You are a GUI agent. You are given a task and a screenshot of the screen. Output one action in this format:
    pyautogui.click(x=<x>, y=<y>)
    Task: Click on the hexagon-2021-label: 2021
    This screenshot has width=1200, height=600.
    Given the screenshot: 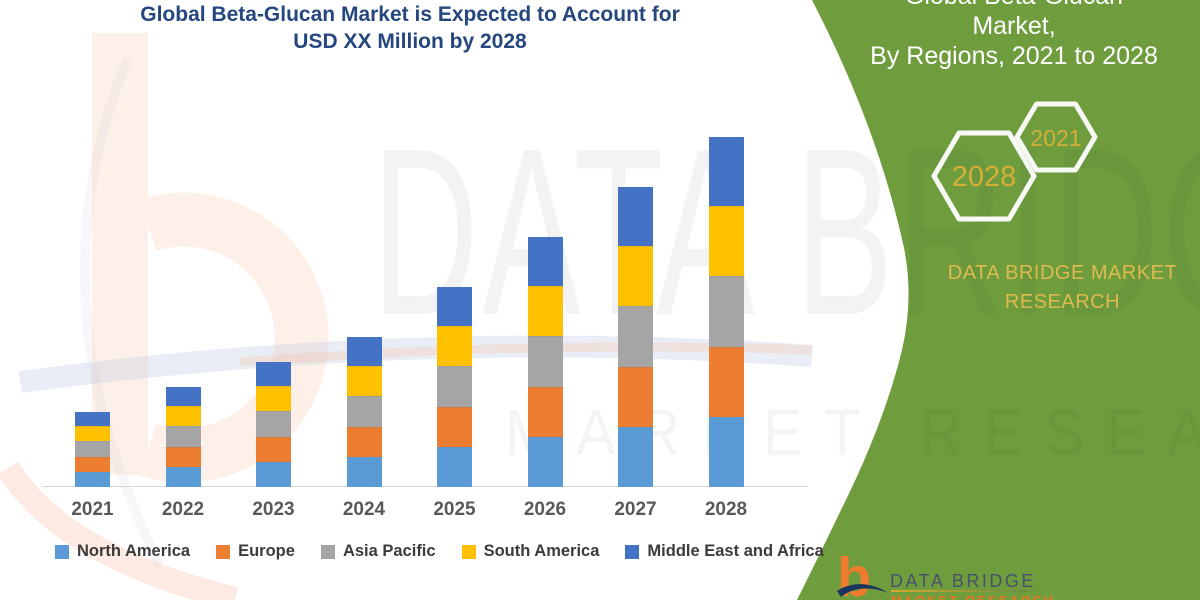 What is the action you would take?
    pyautogui.click(x=1055, y=138)
    